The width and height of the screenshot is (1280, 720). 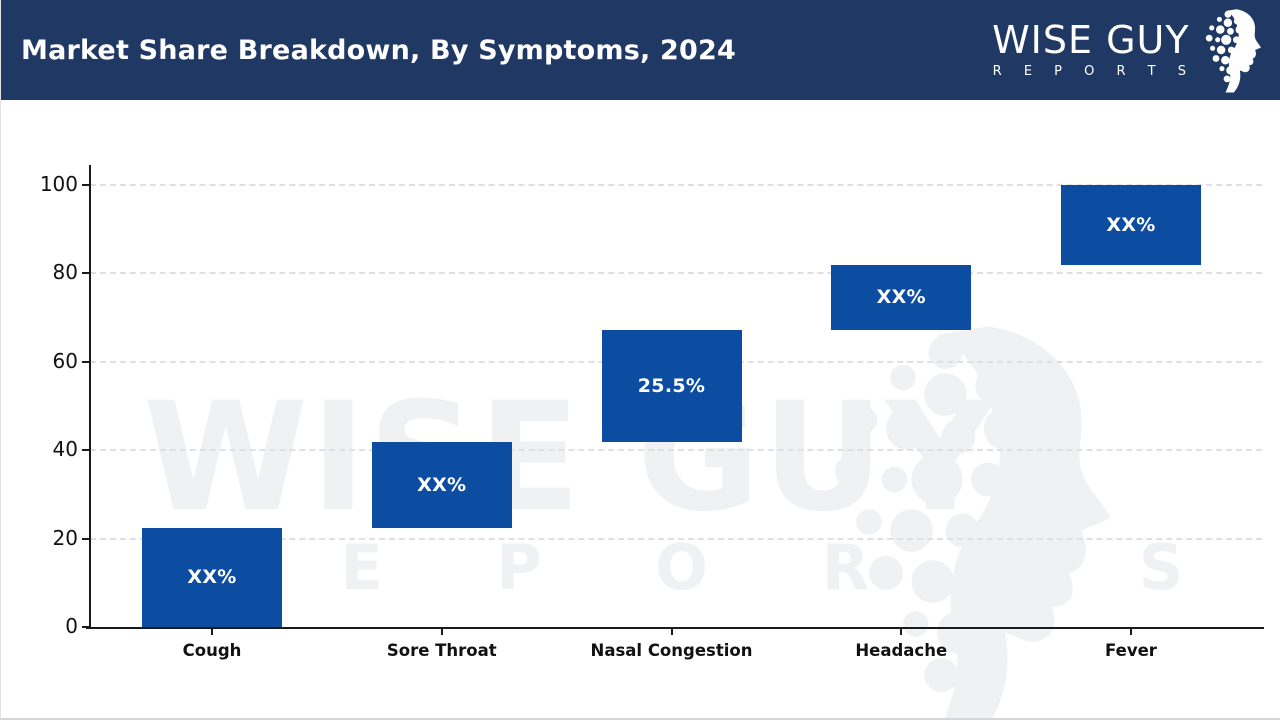 What do you see at coordinates (1091, 40) in the screenshot?
I see `logo-wiseguy-text: WISE GUY` at bounding box center [1091, 40].